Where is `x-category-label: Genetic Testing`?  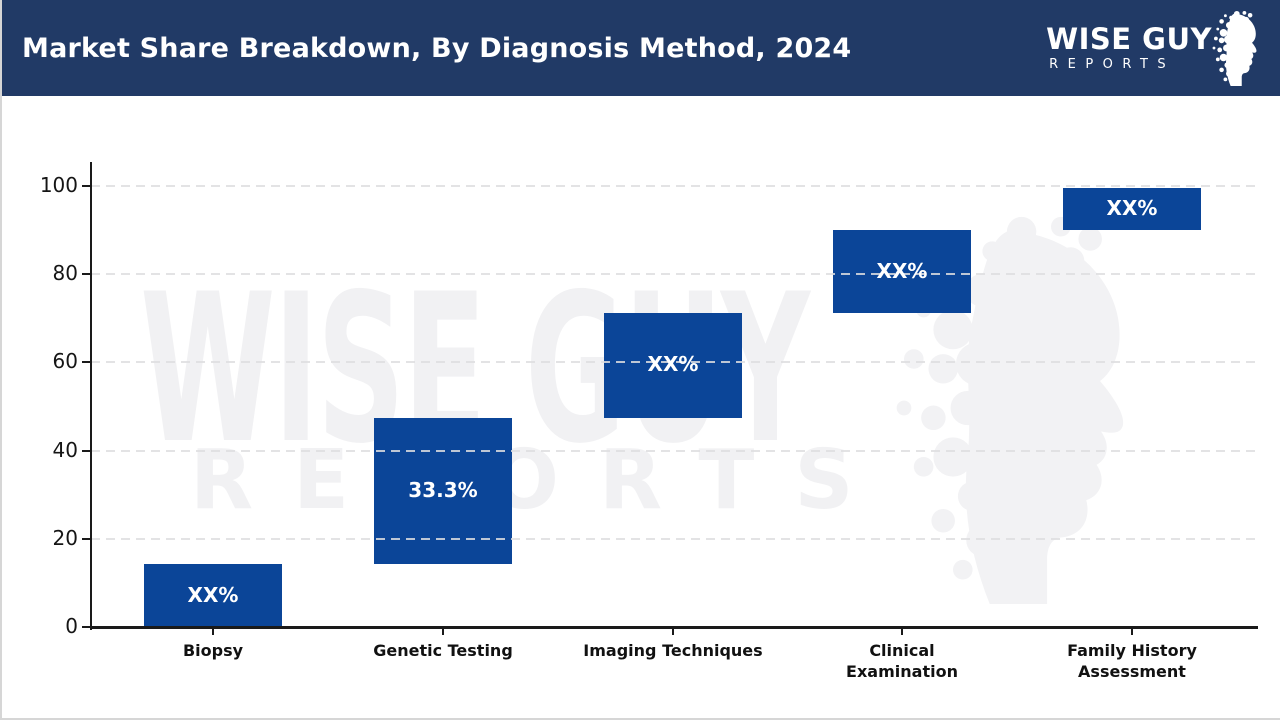 x-category-label: Genetic Testing is located at coordinates (443, 650).